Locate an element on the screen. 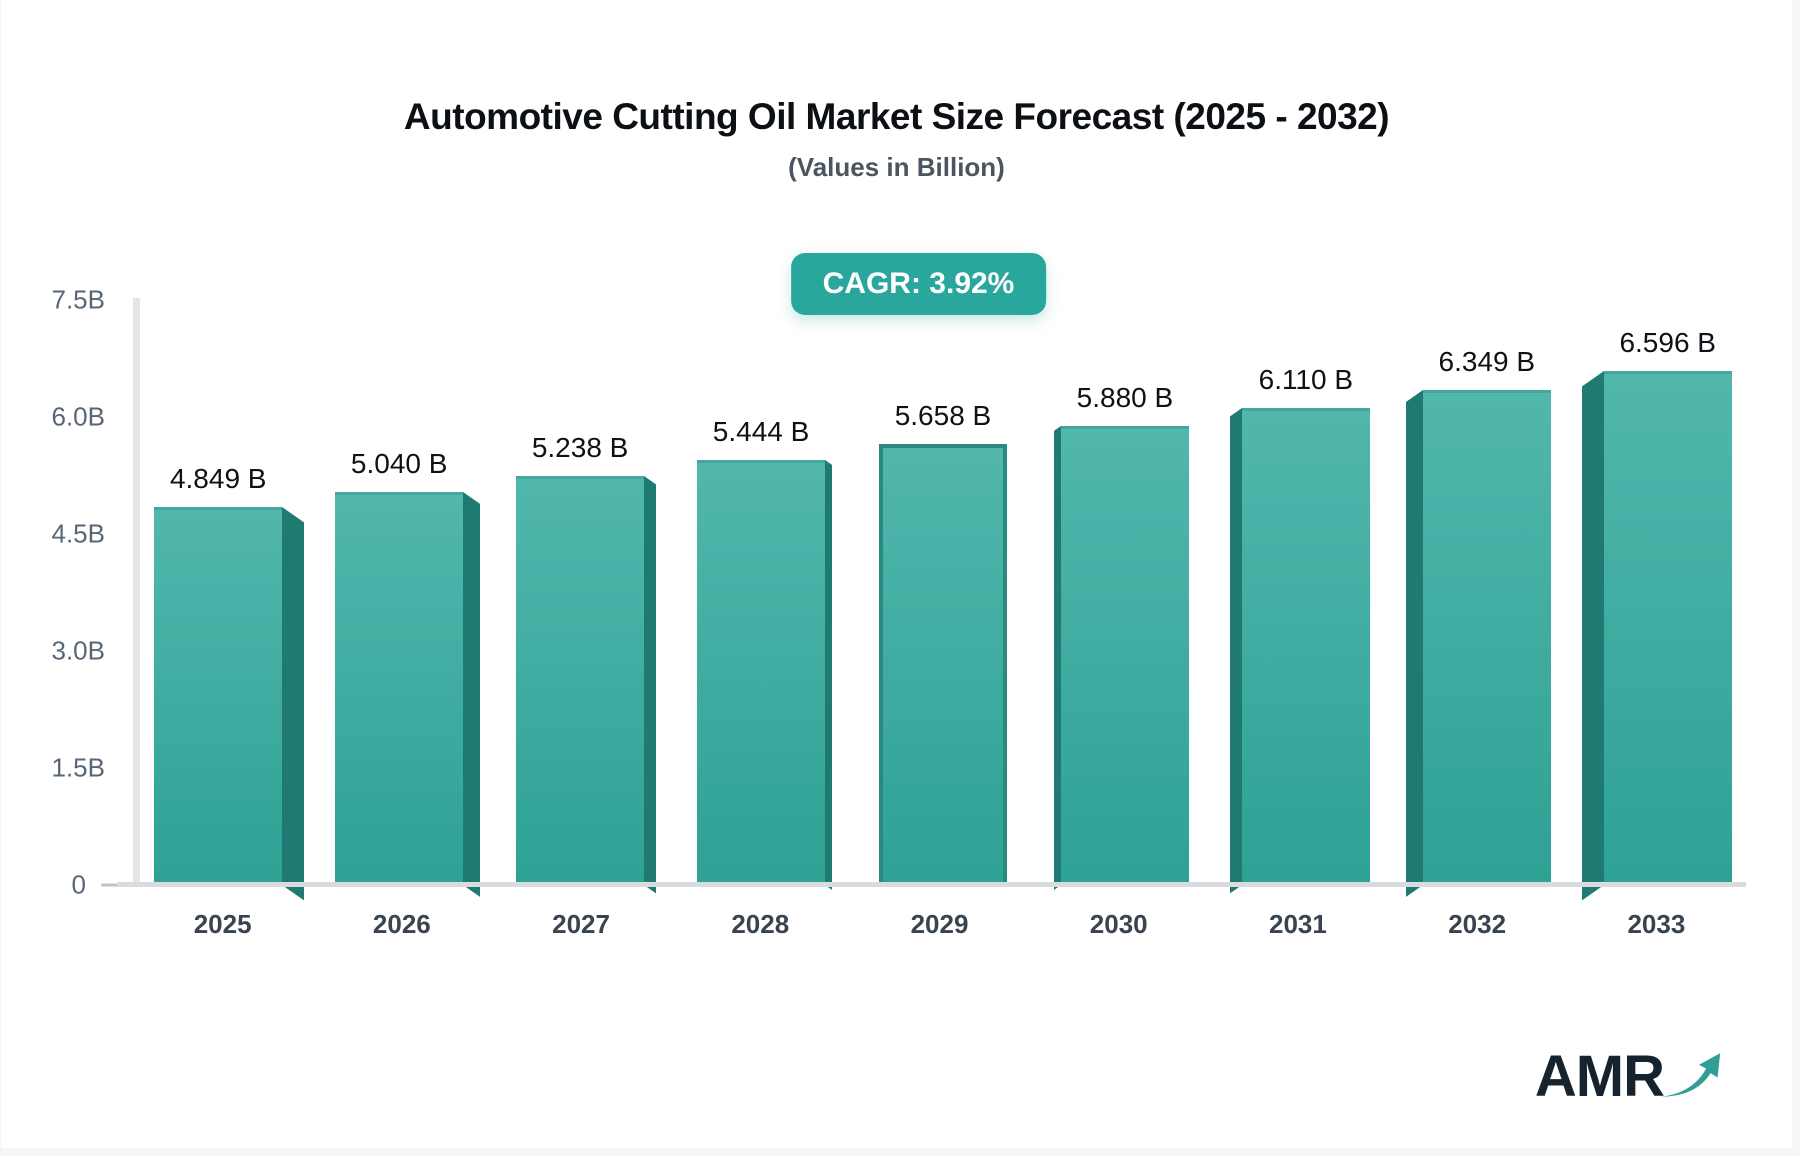 Image resolution: width=1800 pixels, height=1156 pixels. growth-arrow-icon is located at coordinates (1691, 1074).